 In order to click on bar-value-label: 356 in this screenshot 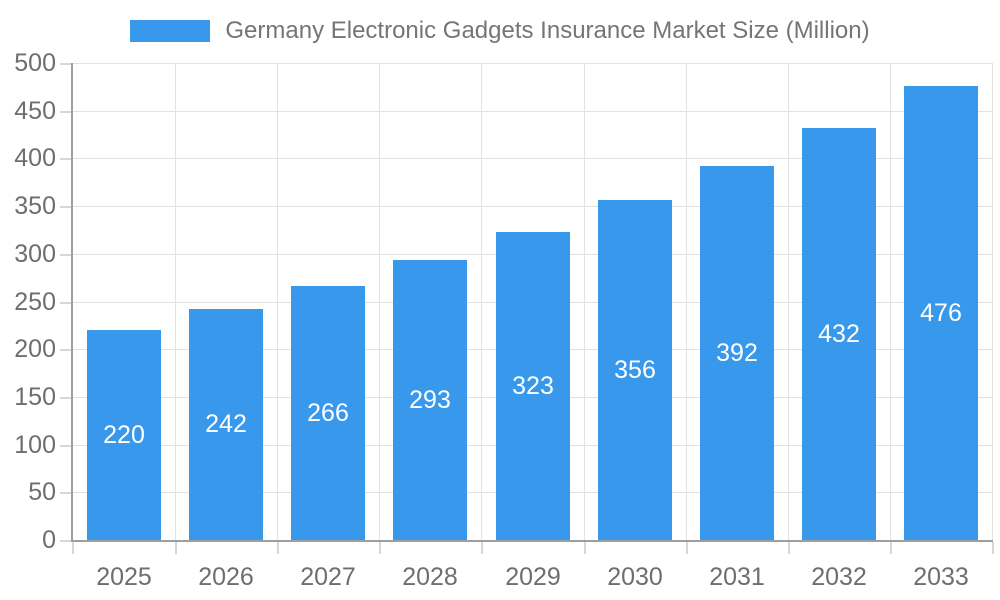, I will do `click(635, 369)`.